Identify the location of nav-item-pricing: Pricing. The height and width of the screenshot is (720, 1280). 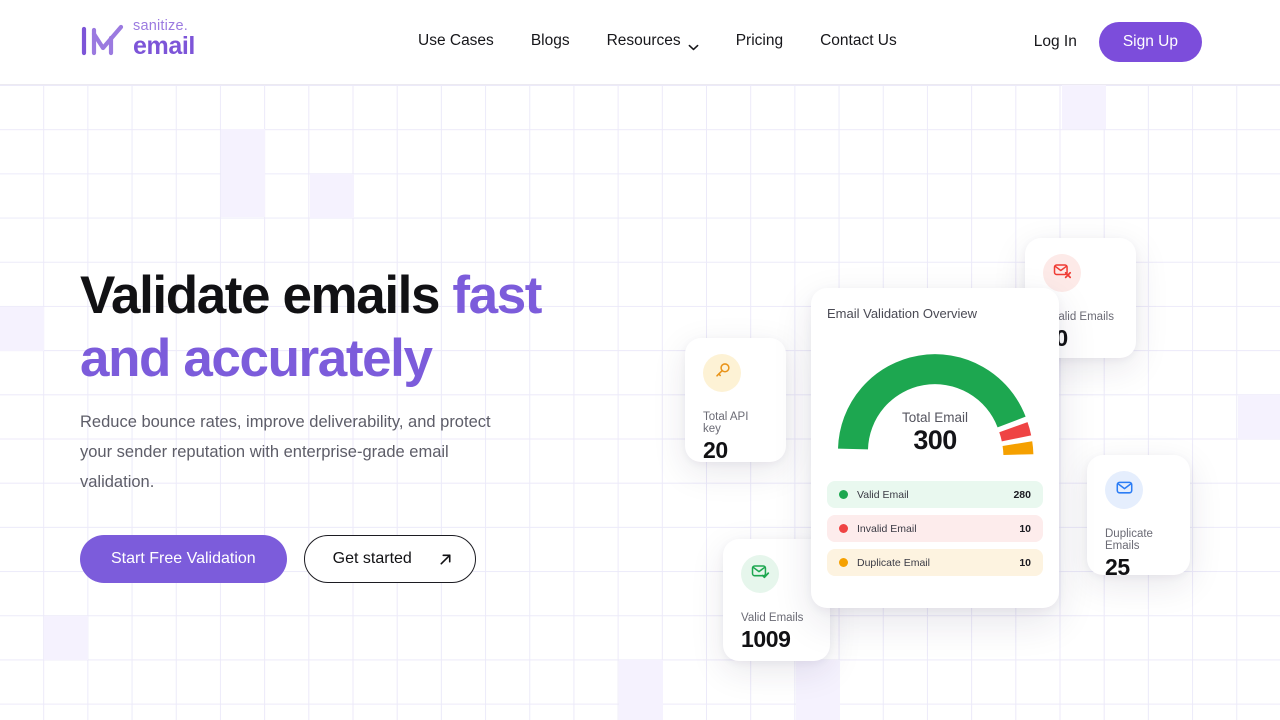
(759, 41).